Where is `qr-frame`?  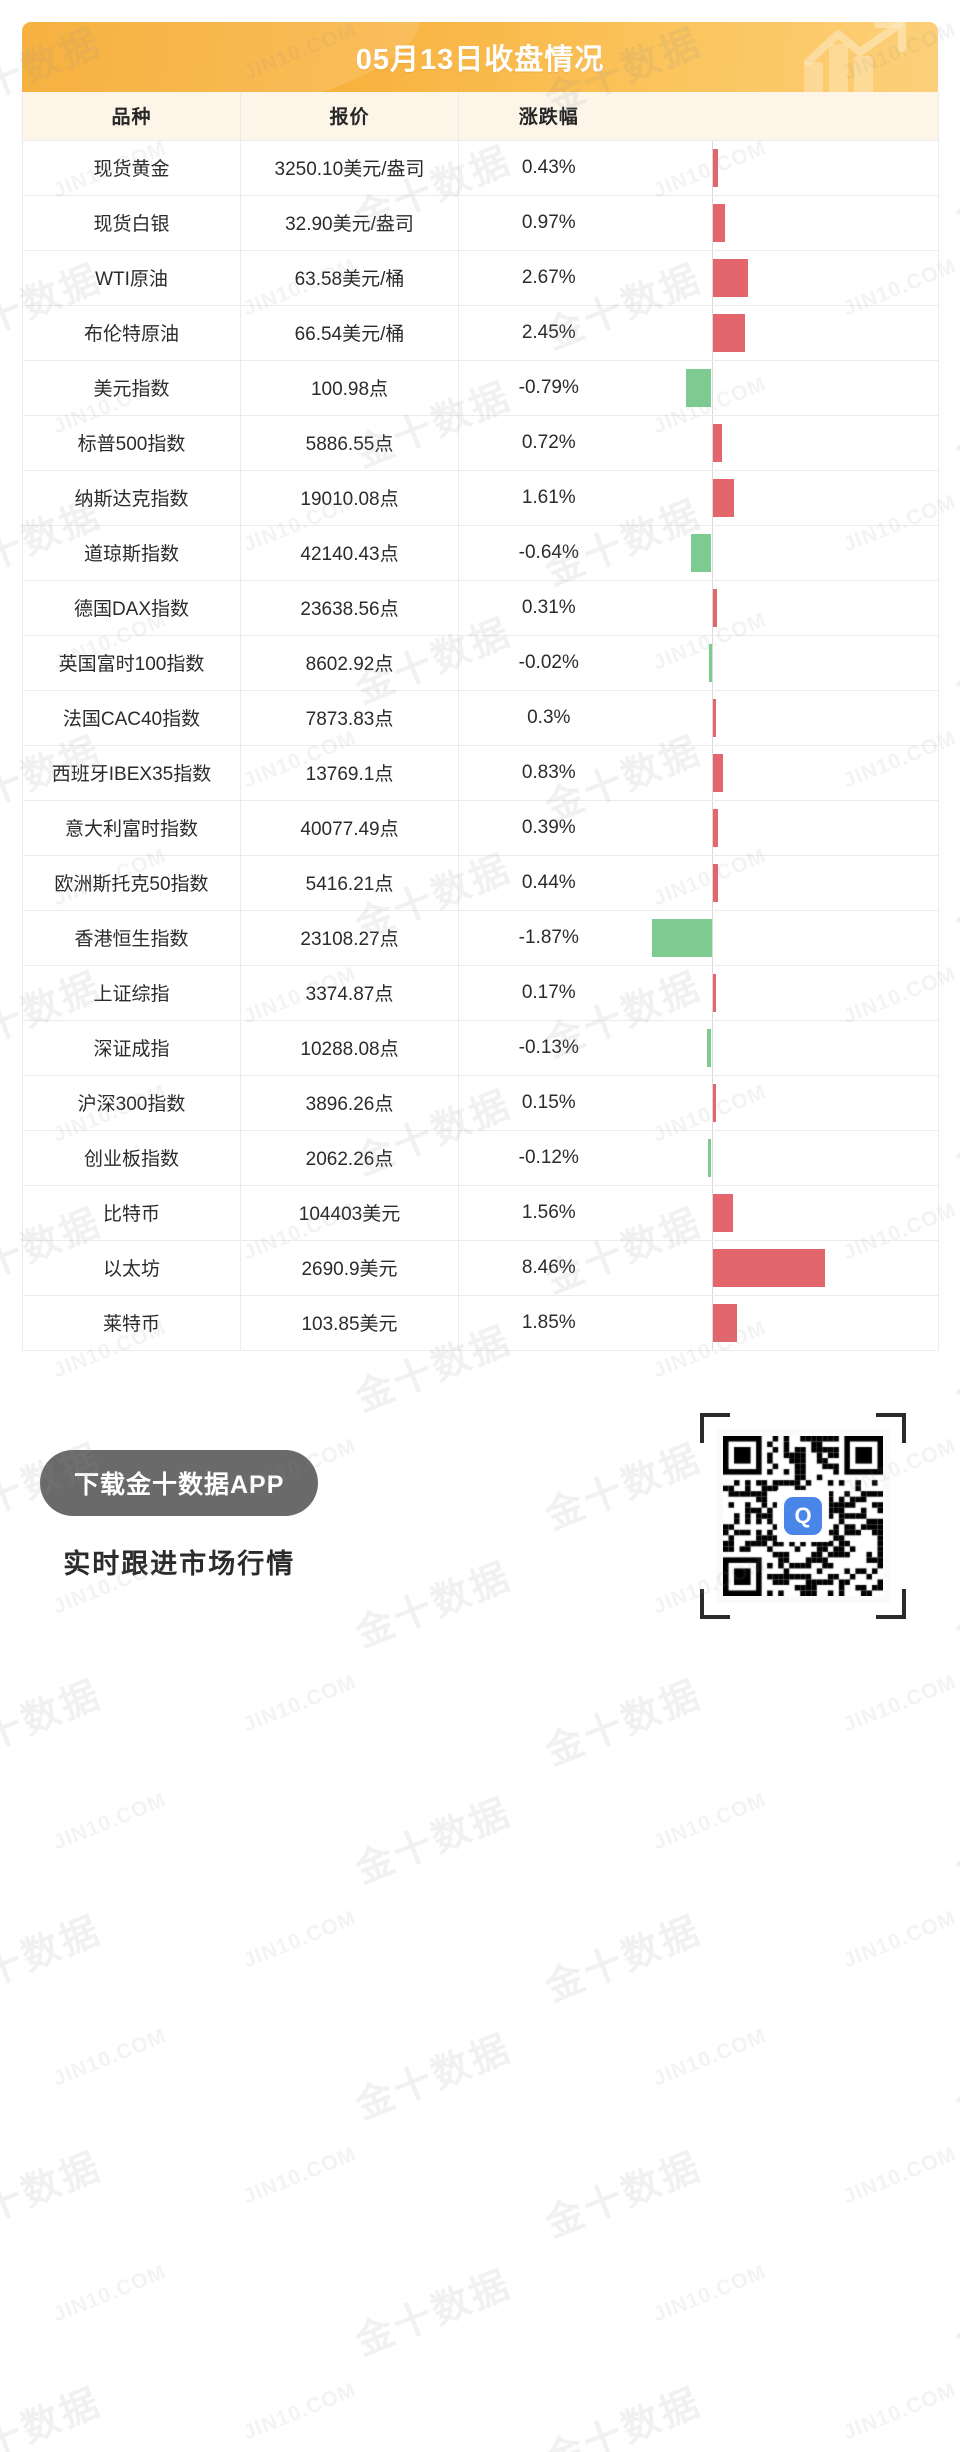
qr-frame is located at coordinates (803, 1515).